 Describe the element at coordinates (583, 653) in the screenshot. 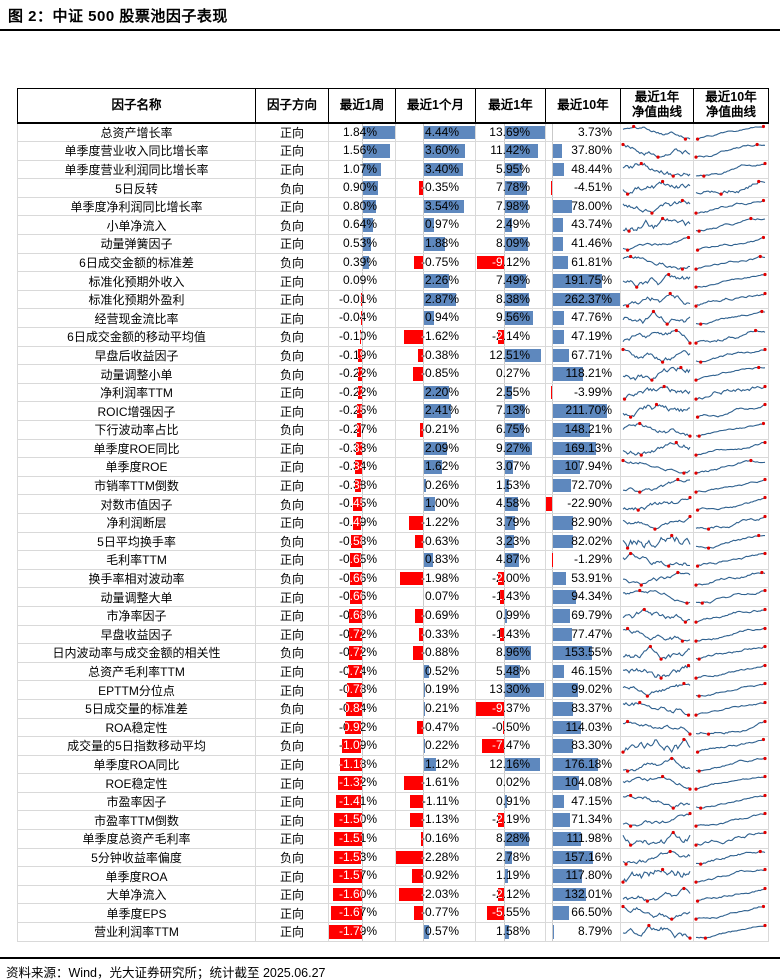

I see `return-ten-year-cell: 153.55%` at that location.